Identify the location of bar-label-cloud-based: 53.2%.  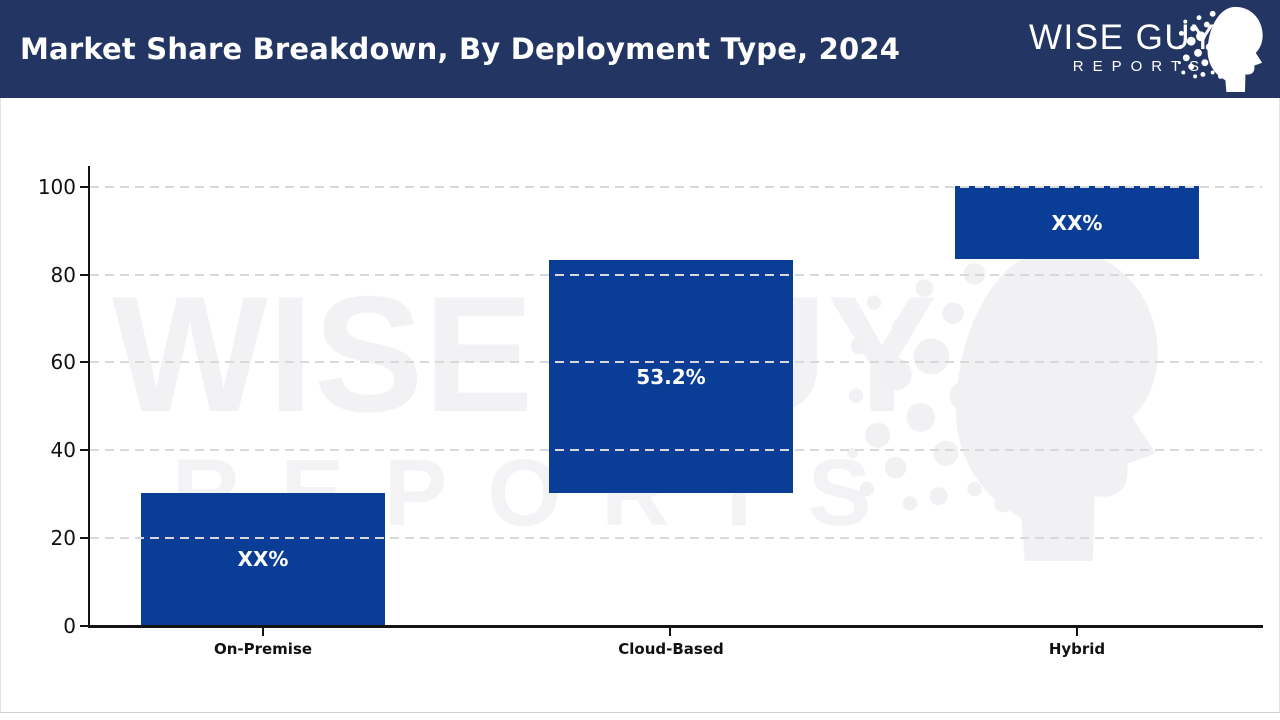
(671, 376).